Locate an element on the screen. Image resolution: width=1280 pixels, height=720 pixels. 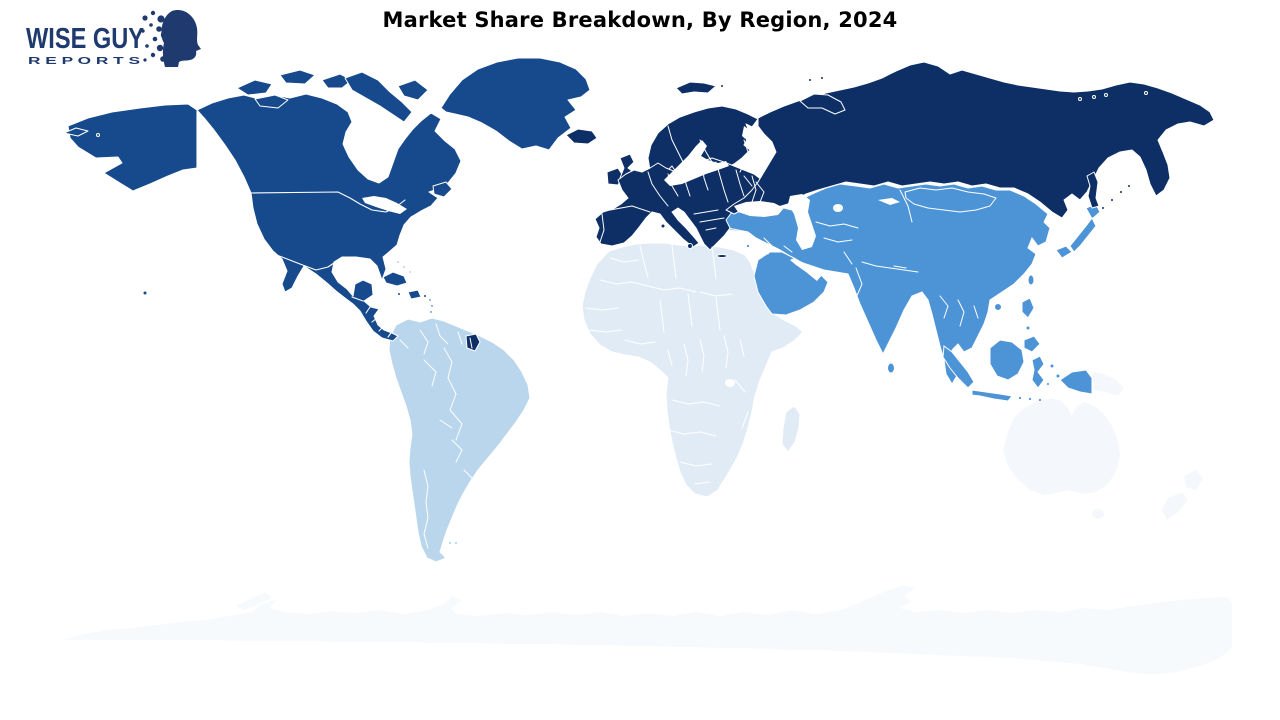
island-iceland is located at coordinates (581, 136).